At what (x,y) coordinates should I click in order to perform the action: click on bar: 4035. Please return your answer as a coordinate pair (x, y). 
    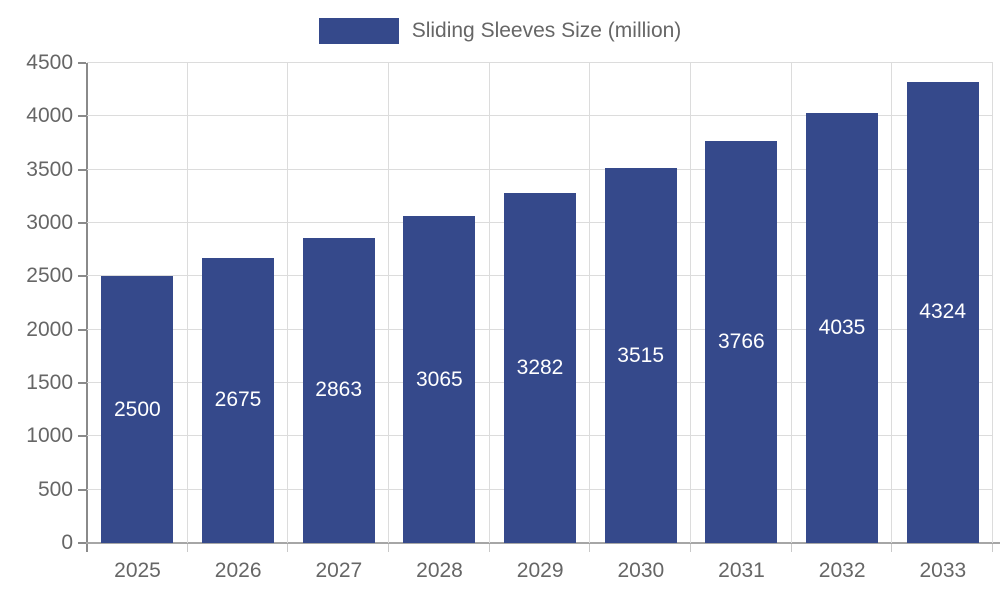
    Looking at the image, I should click on (842, 327).